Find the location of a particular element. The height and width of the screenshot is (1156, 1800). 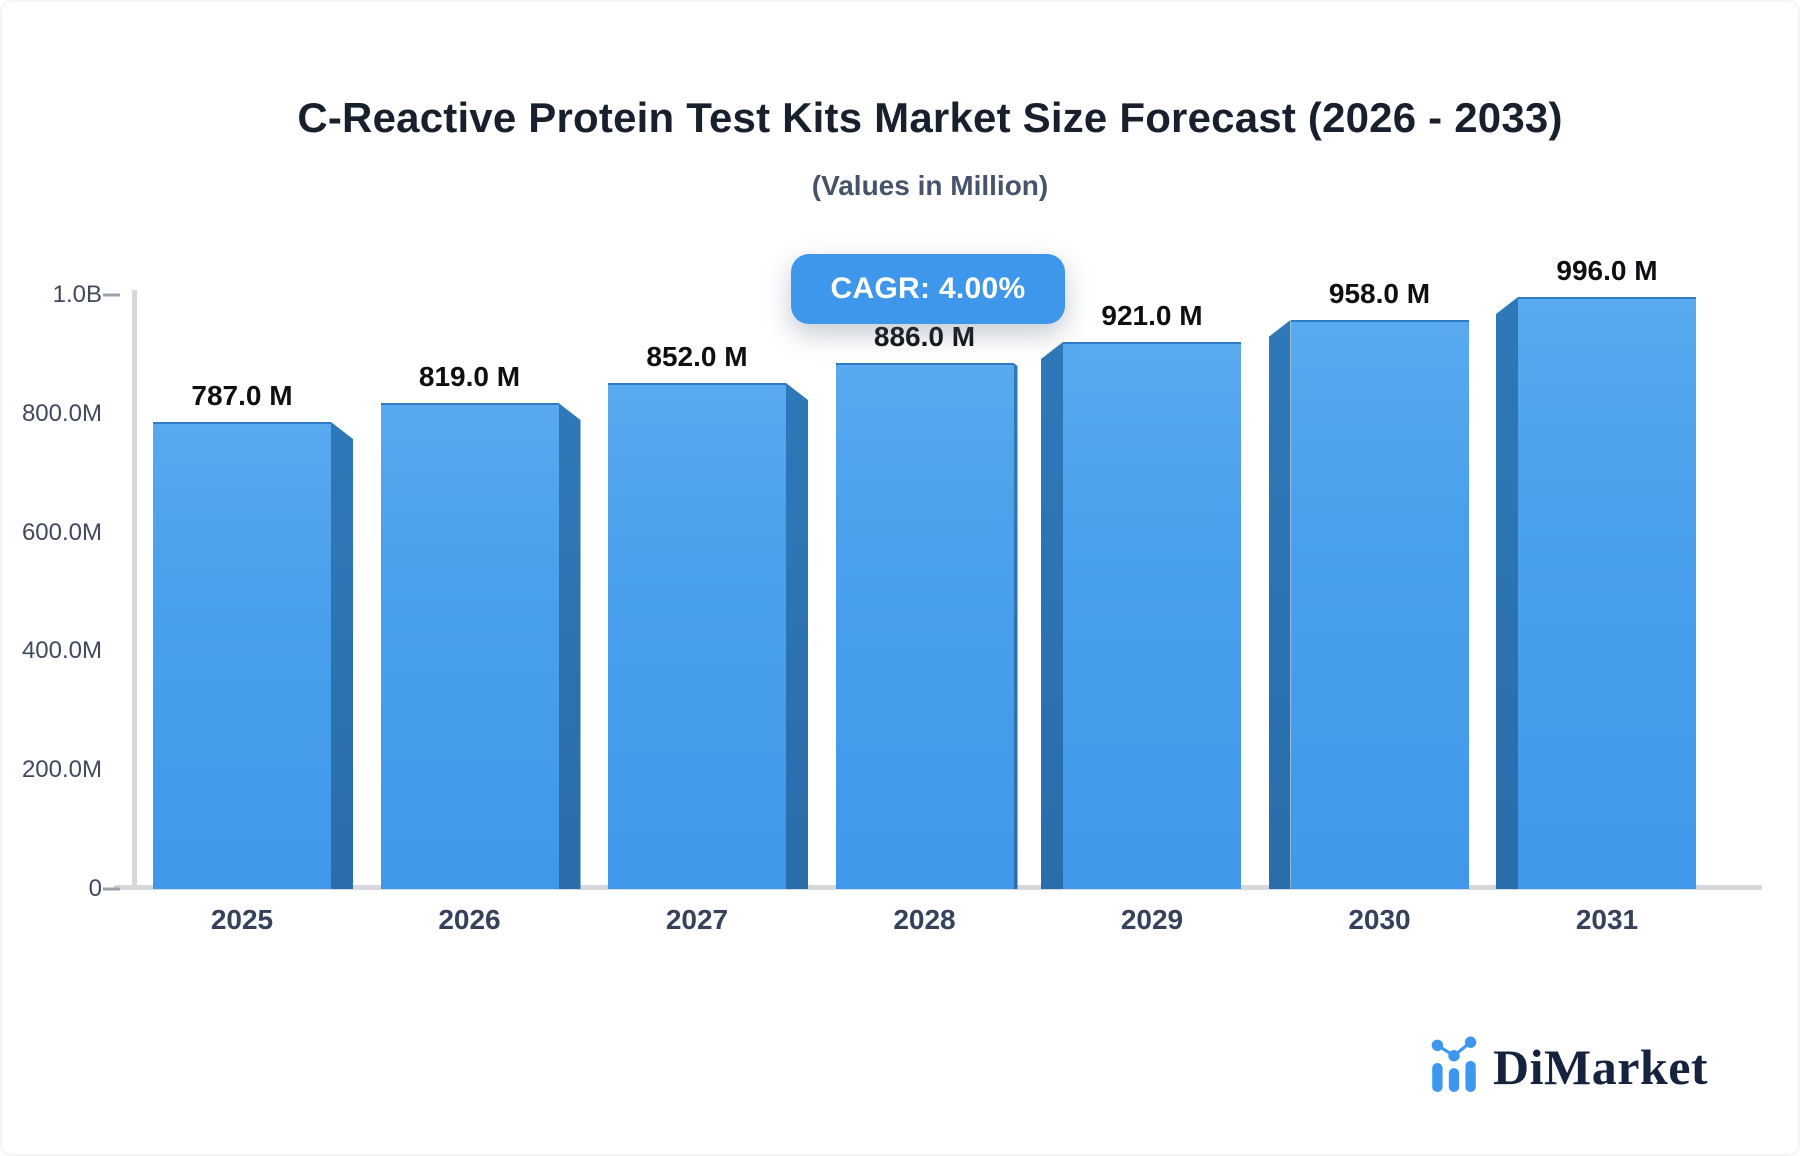

y-axis-tick-label: 400.0M is located at coordinates (61, 651).